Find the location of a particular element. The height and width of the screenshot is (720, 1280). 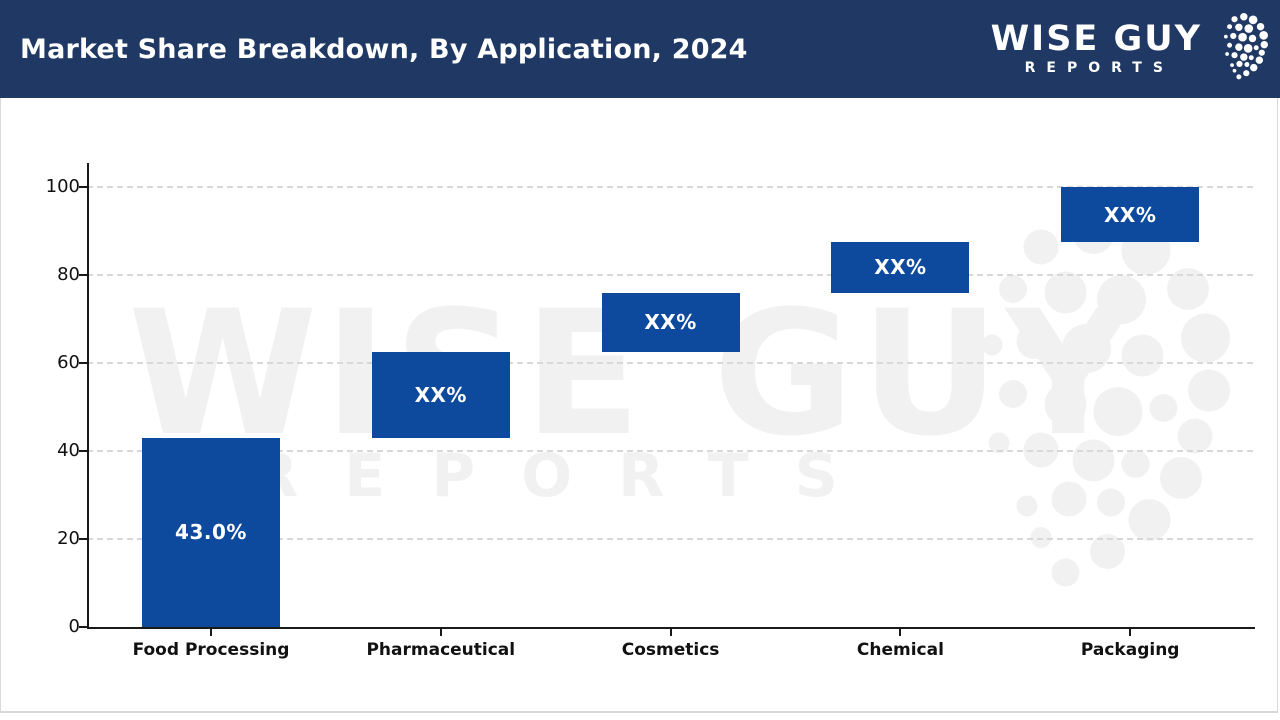

bar-value-label-food-processing: 43.0% is located at coordinates (211, 532).